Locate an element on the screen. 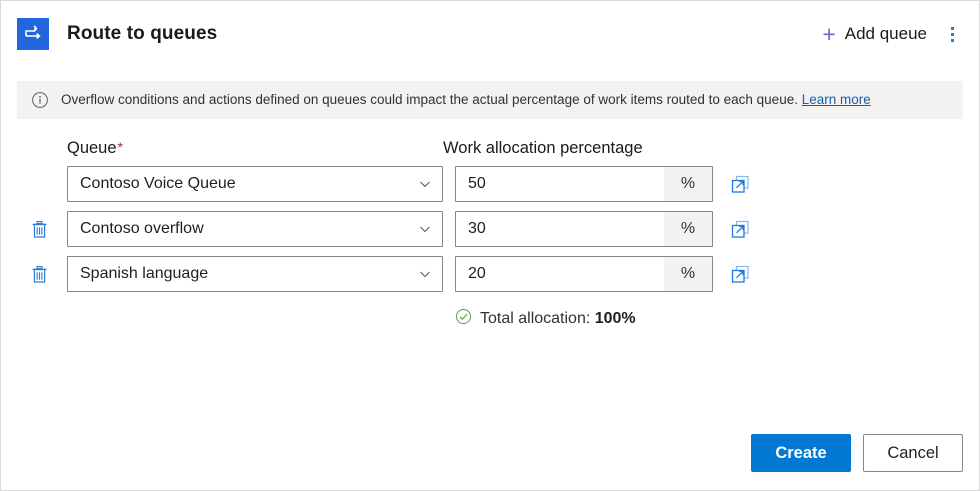  cancel-button: Cancel is located at coordinates (913, 453).